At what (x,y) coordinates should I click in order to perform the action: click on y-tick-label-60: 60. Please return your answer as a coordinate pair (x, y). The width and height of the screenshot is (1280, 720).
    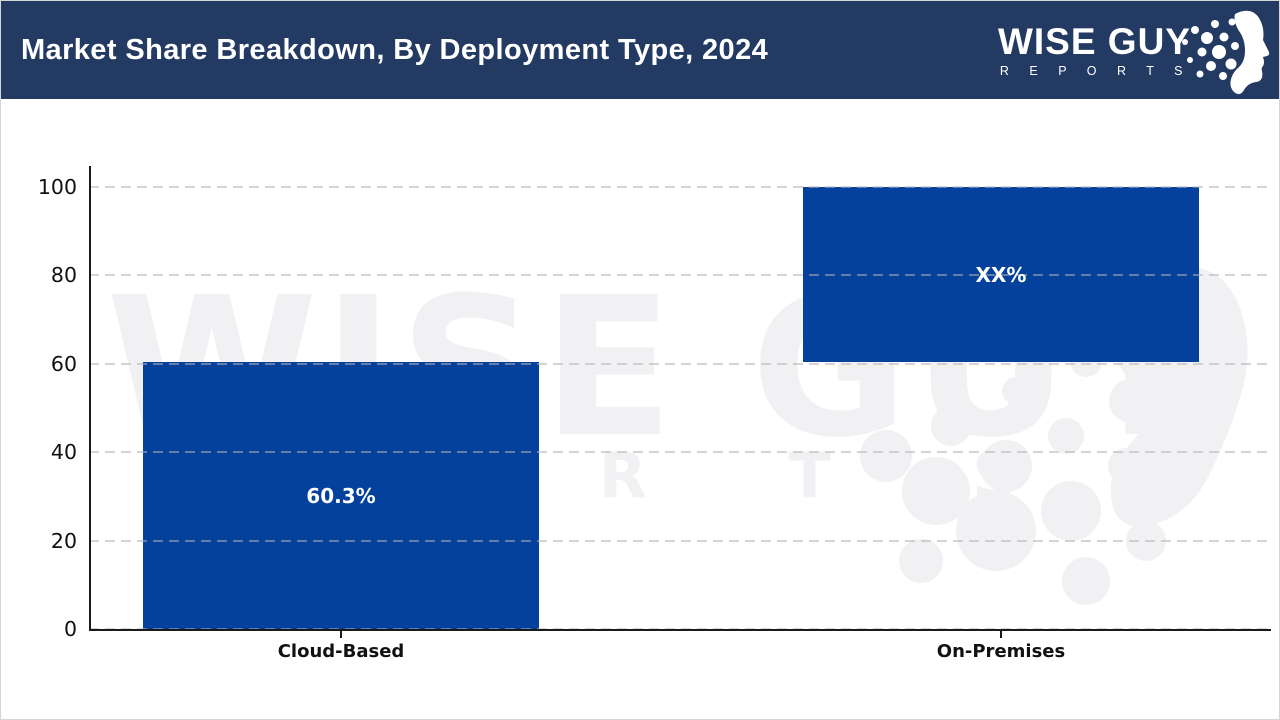
    Looking at the image, I should click on (63, 363).